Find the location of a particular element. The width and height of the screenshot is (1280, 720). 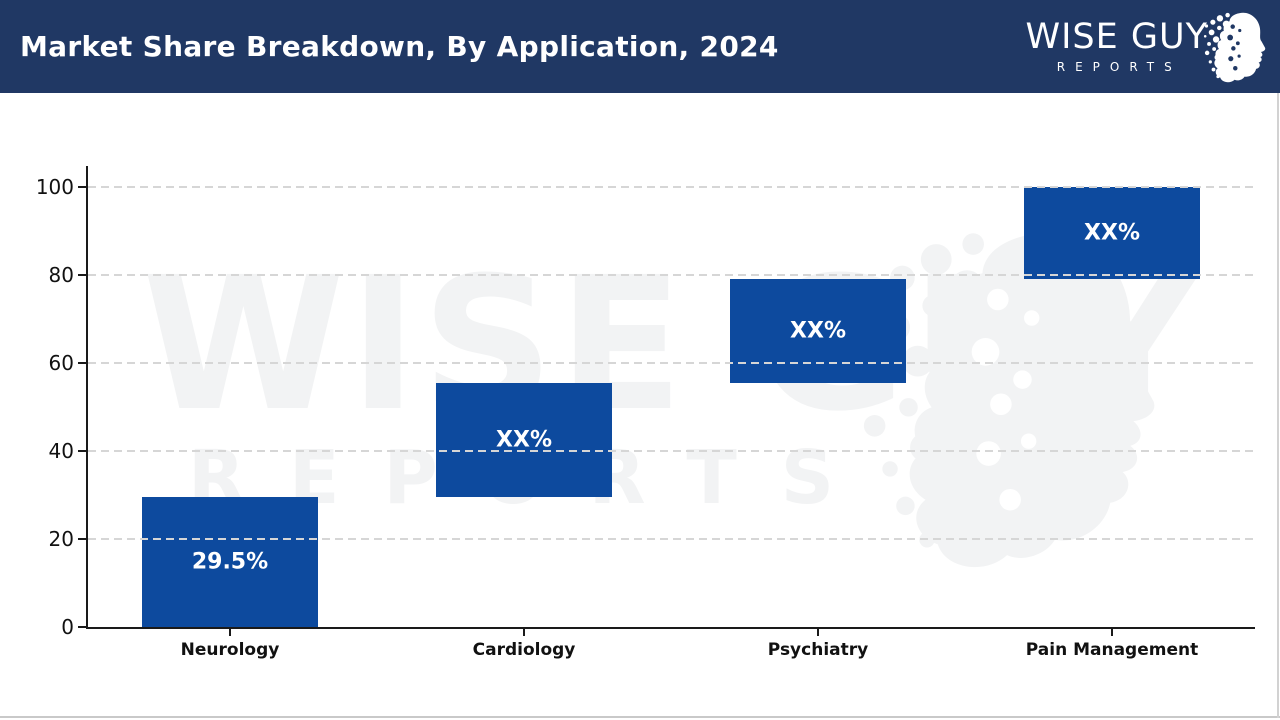

y-tick-label: 80 is located at coordinates (61, 275).